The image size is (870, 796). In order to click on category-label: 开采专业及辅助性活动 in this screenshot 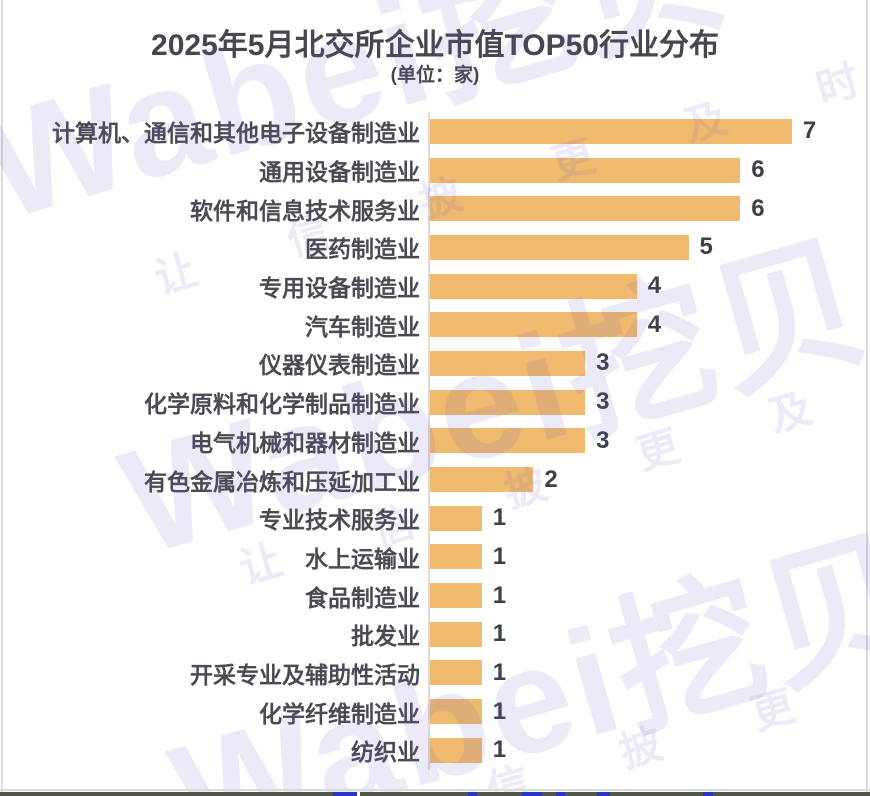, I will do `click(305, 674)`.